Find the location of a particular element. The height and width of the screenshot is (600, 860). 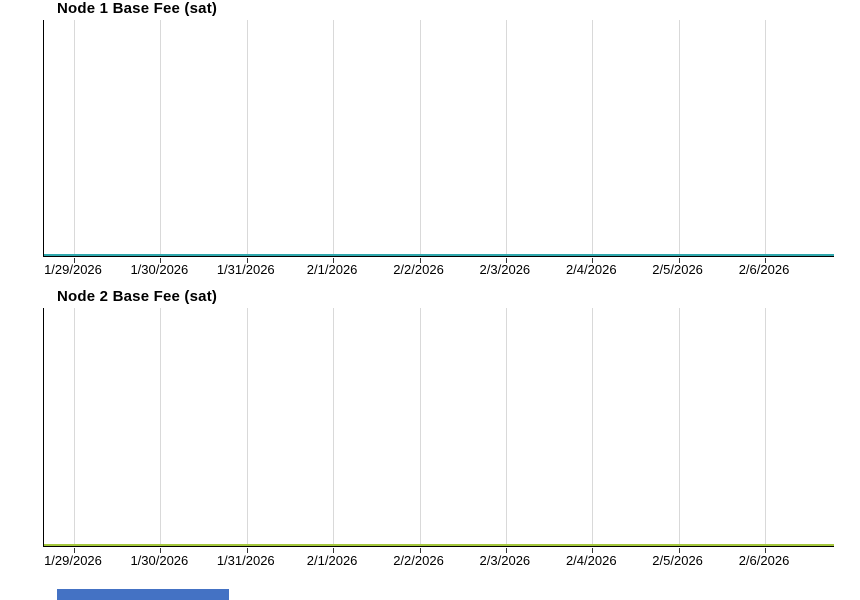

chart-title: Node 1 Base Fee (sat) is located at coordinates (137, 8).